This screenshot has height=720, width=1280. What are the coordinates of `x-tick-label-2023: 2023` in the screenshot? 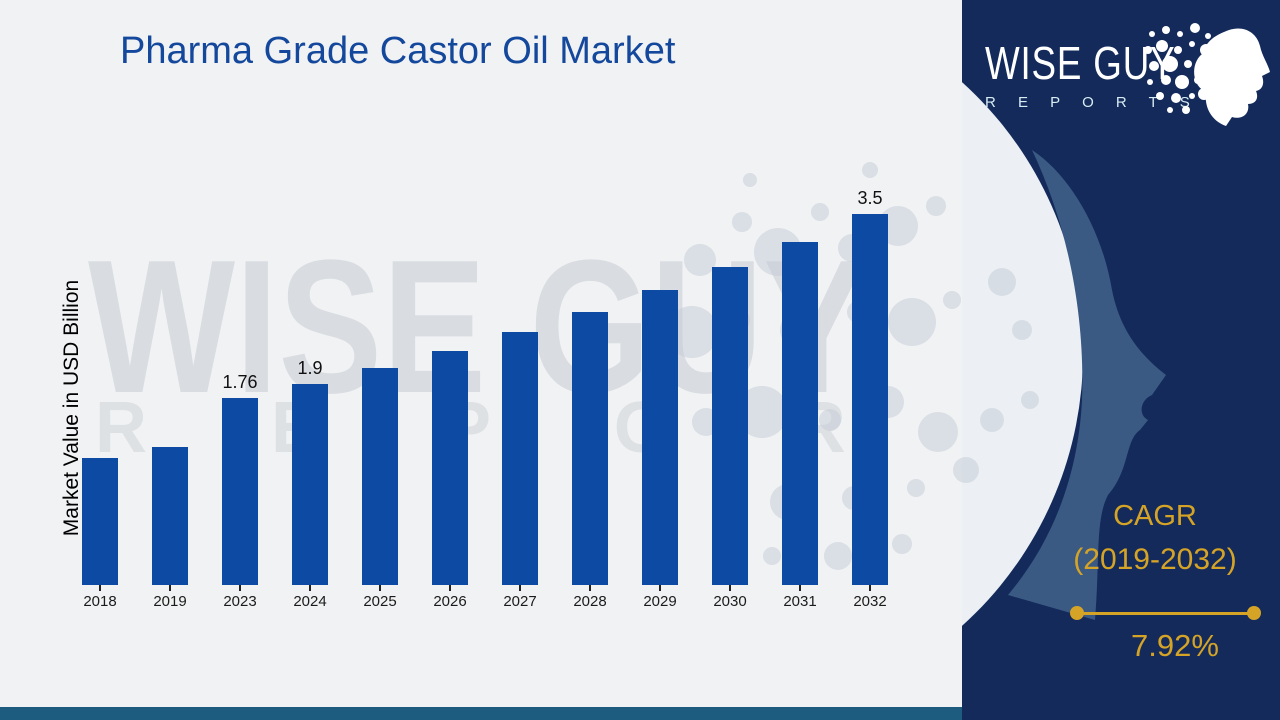 It's located at (240, 601).